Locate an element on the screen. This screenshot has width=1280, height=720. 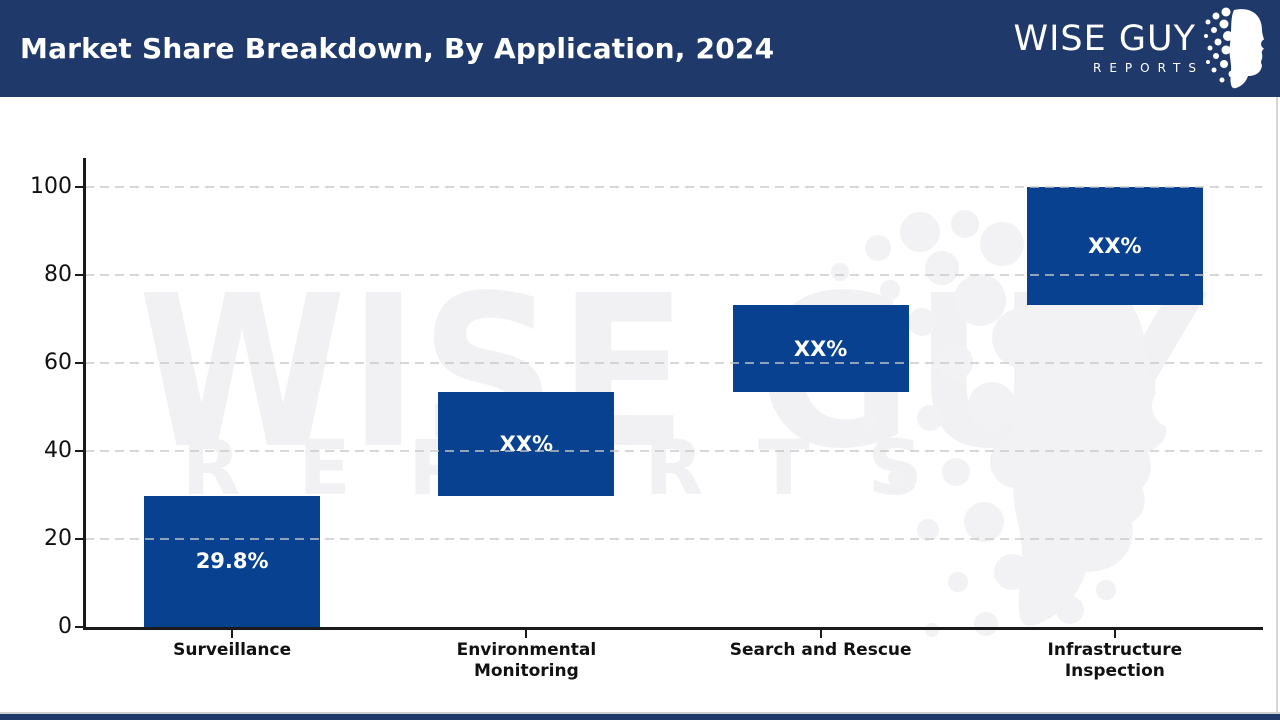
x-axis-line is located at coordinates (673, 628).